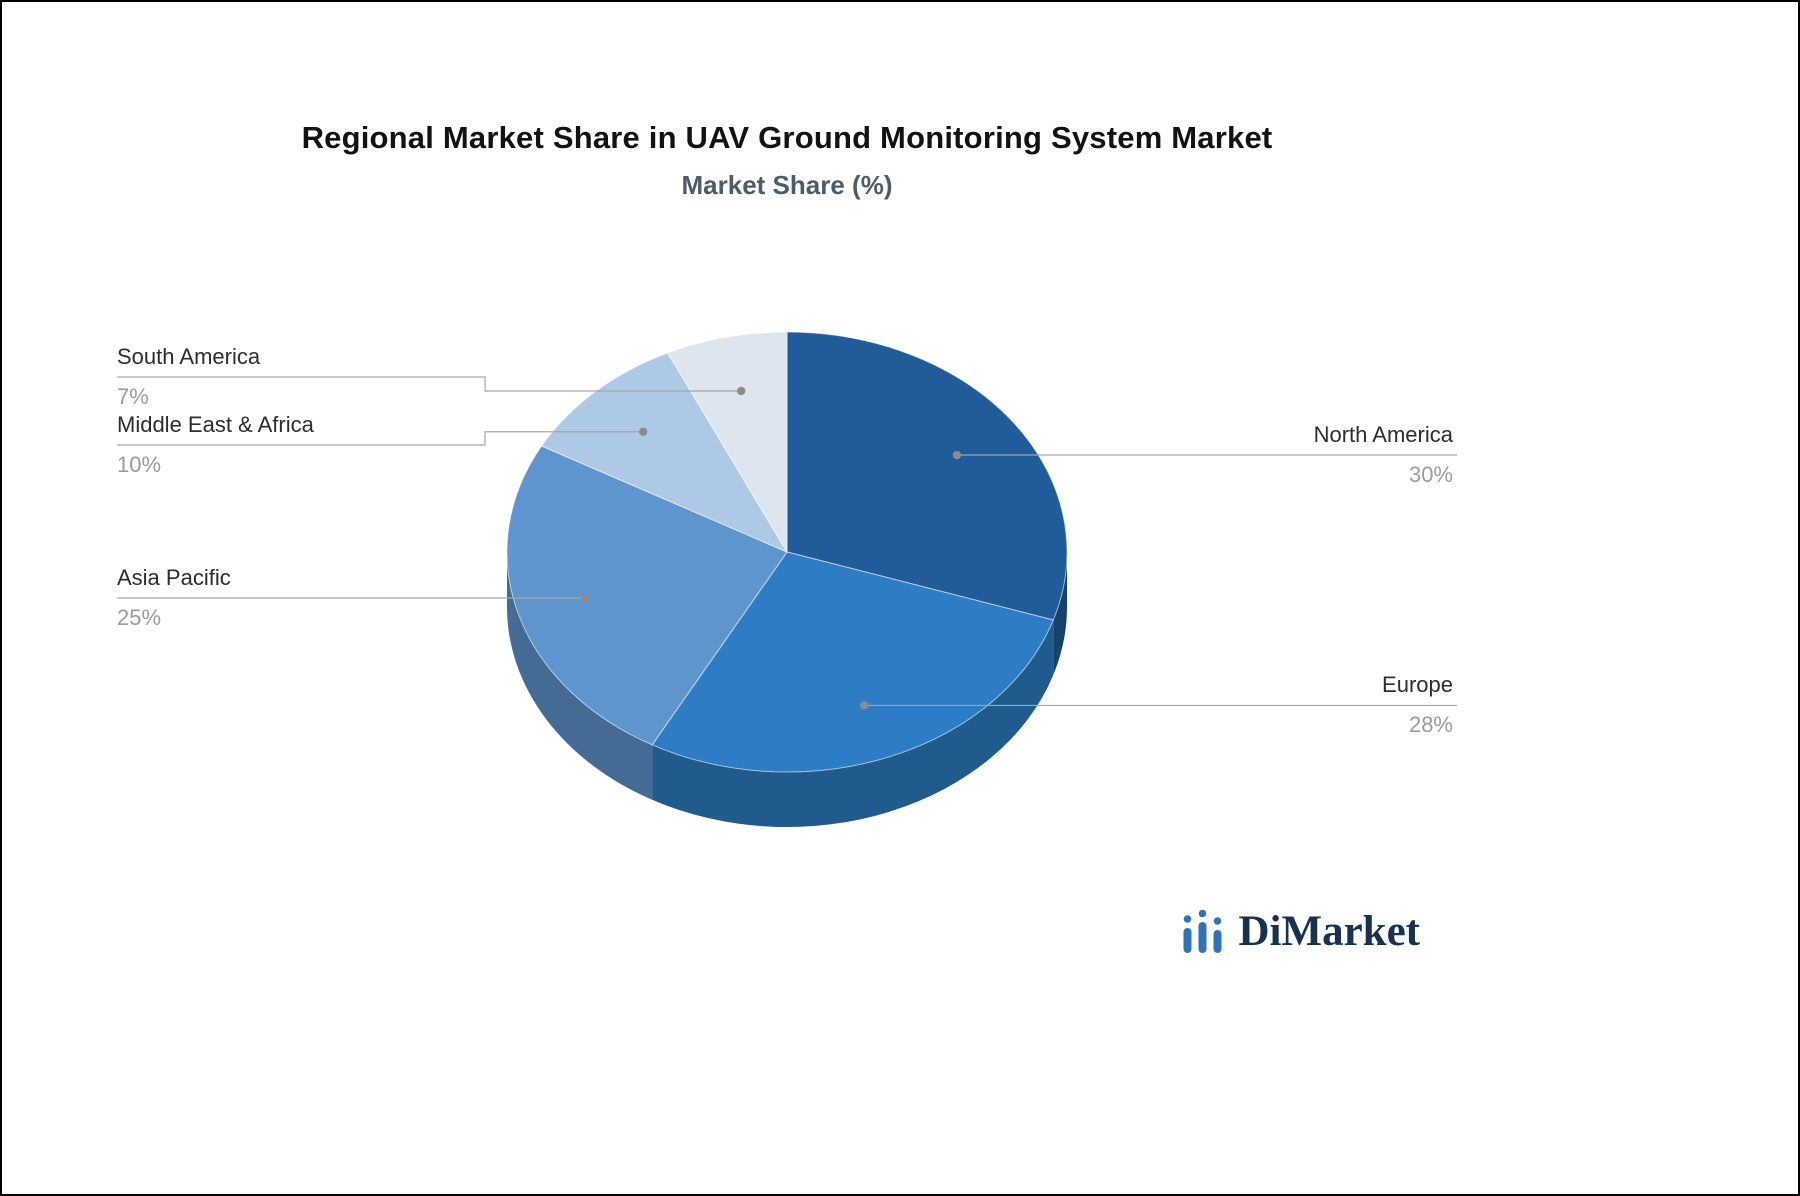  Describe the element at coordinates (664, 452) in the screenshot. I see `pie-slice-middle-east-africa` at that location.